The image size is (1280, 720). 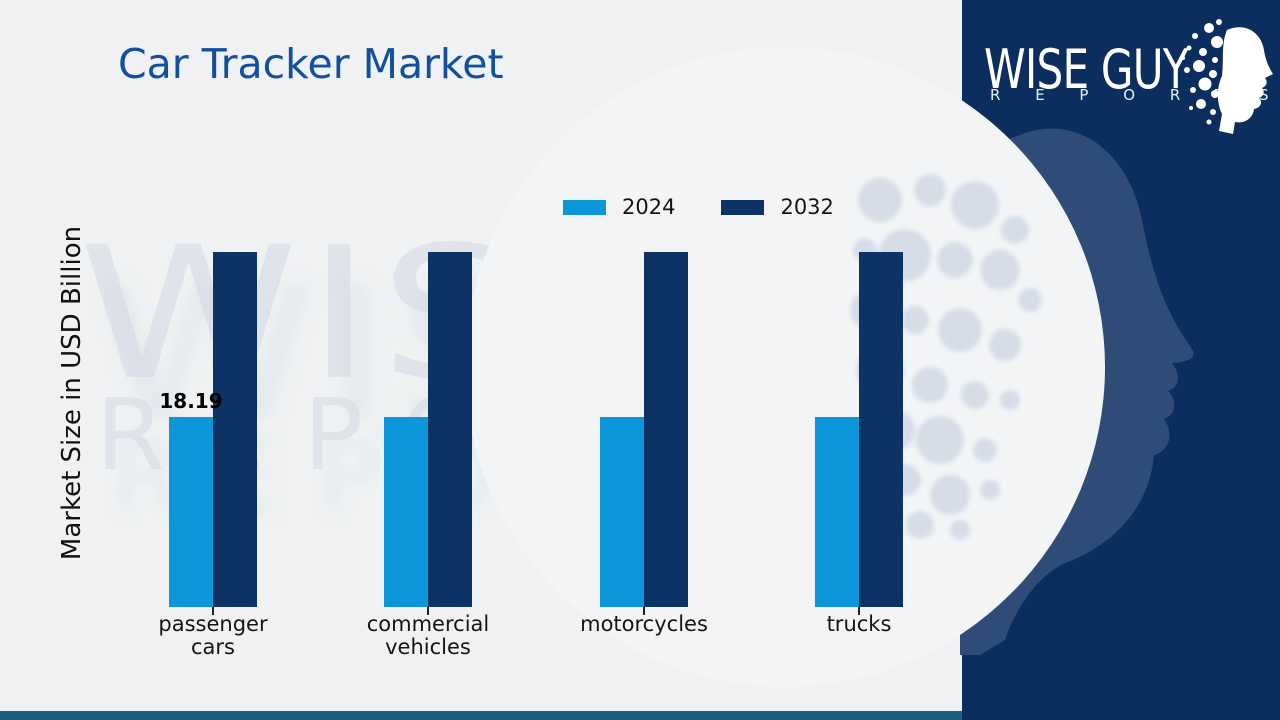 I want to click on bar-2032-motorcycles, so click(x=666, y=429).